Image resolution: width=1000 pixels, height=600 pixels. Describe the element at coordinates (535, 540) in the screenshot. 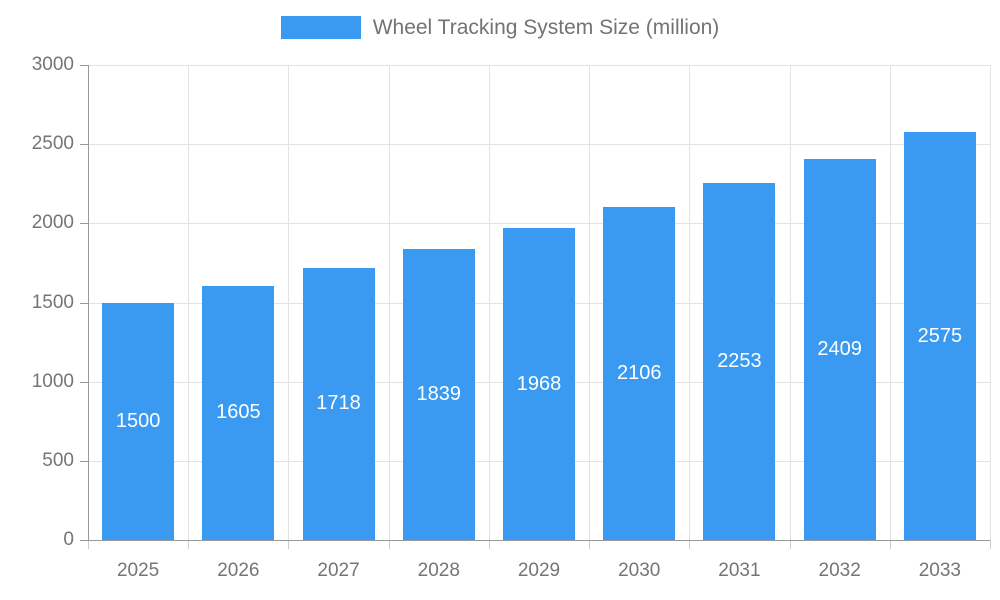

I see `x-axis-line` at that location.